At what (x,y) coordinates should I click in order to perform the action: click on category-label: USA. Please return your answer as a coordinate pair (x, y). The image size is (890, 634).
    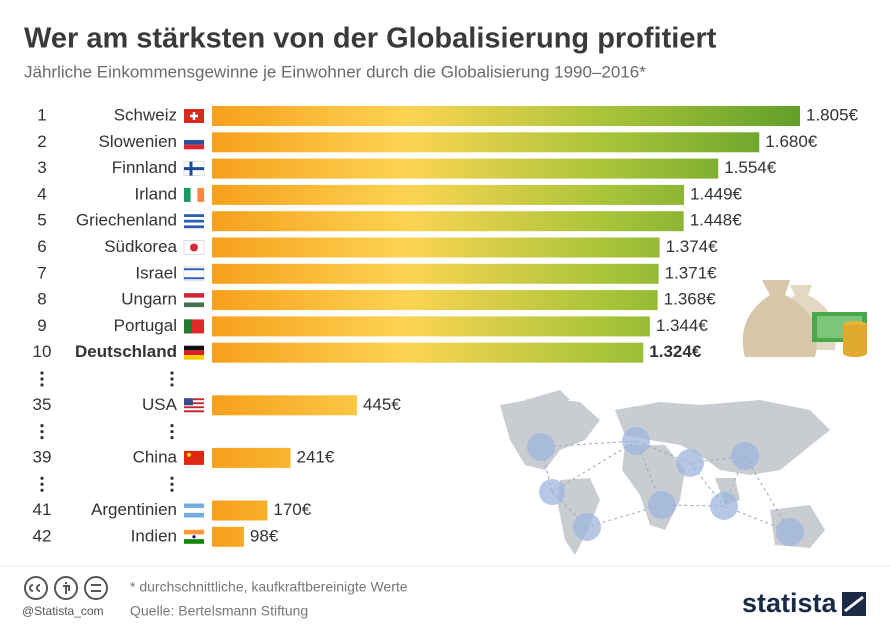
    Looking at the image, I should click on (160, 404).